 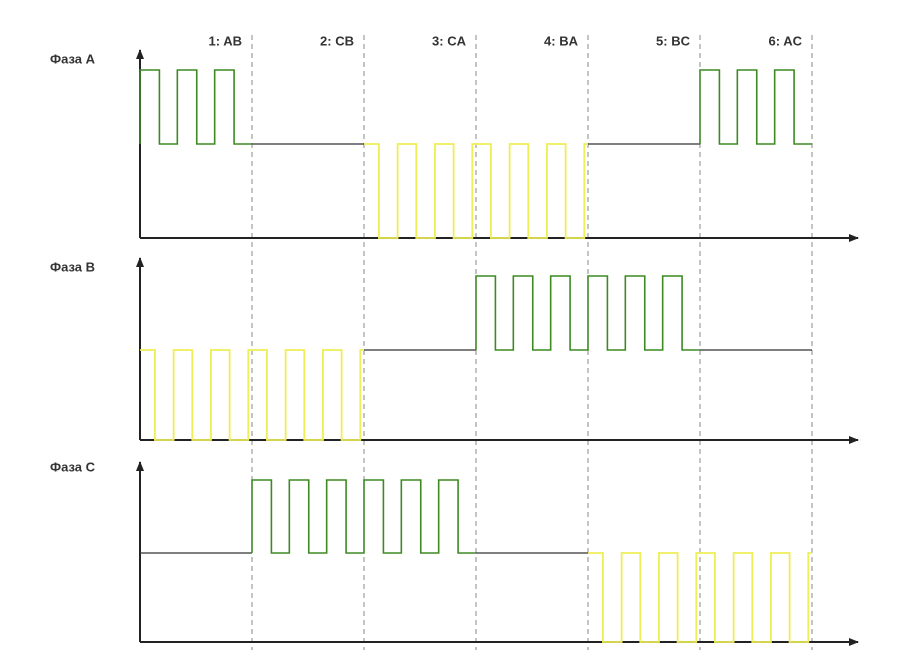 What do you see at coordinates (449, 40) in the screenshot?
I see `step-label: 3: CA` at bounding box center [449, 40].